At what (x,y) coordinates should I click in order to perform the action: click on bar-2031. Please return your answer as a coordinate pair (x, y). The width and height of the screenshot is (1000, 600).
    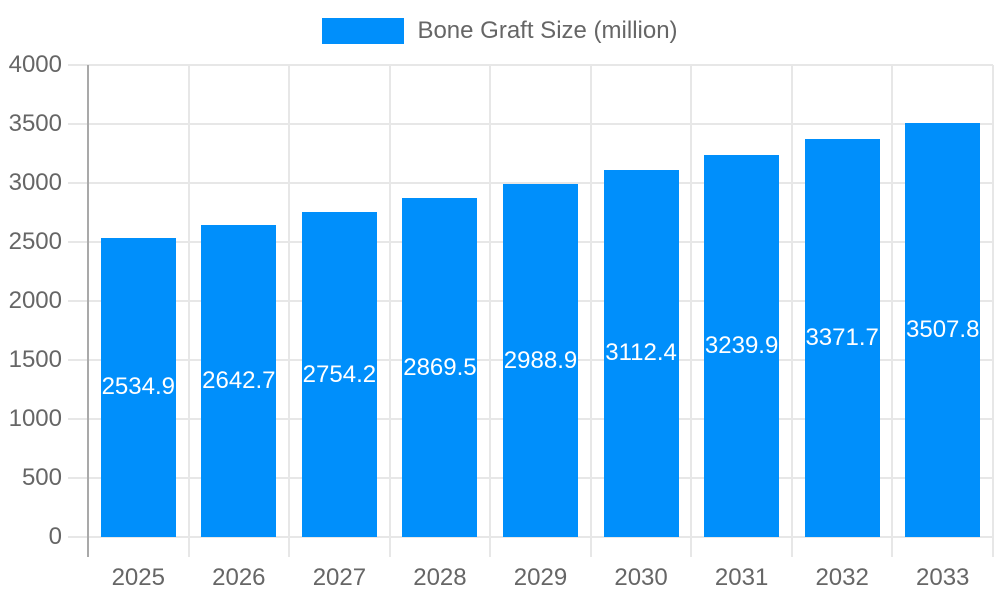
    Looking at the image, I should click on (742, 345).